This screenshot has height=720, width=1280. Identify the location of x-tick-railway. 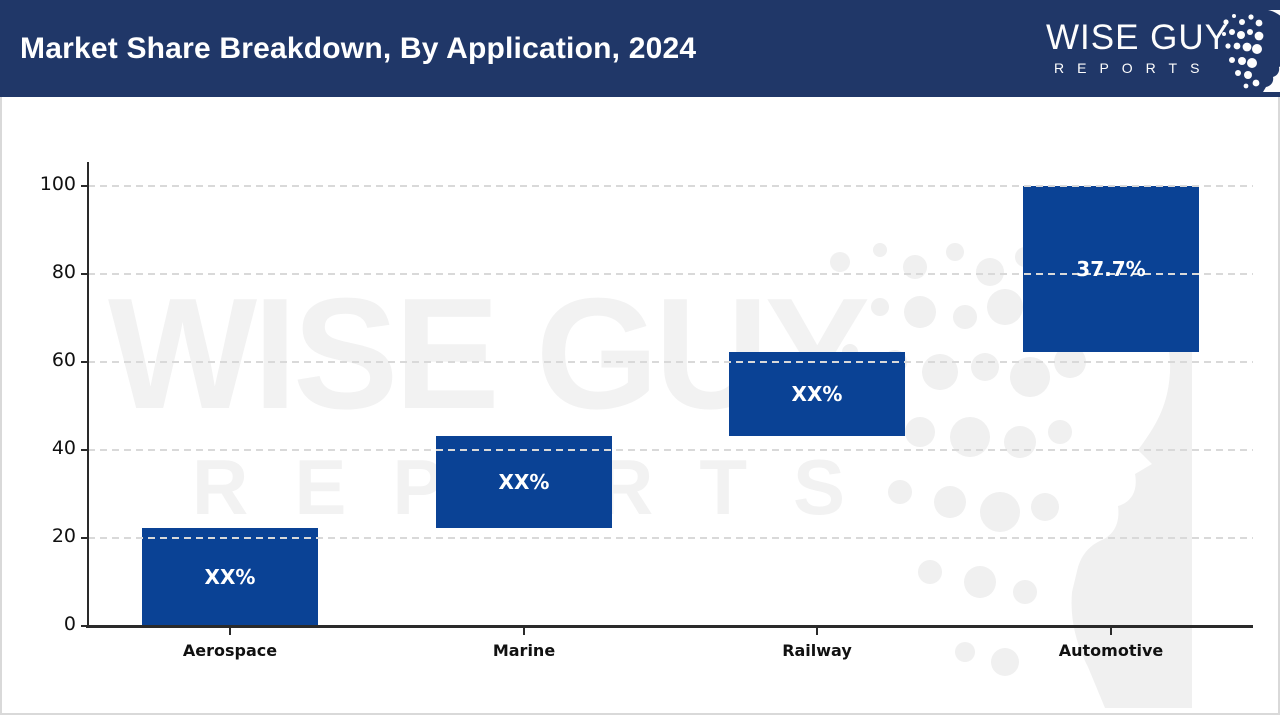
(817, 631).